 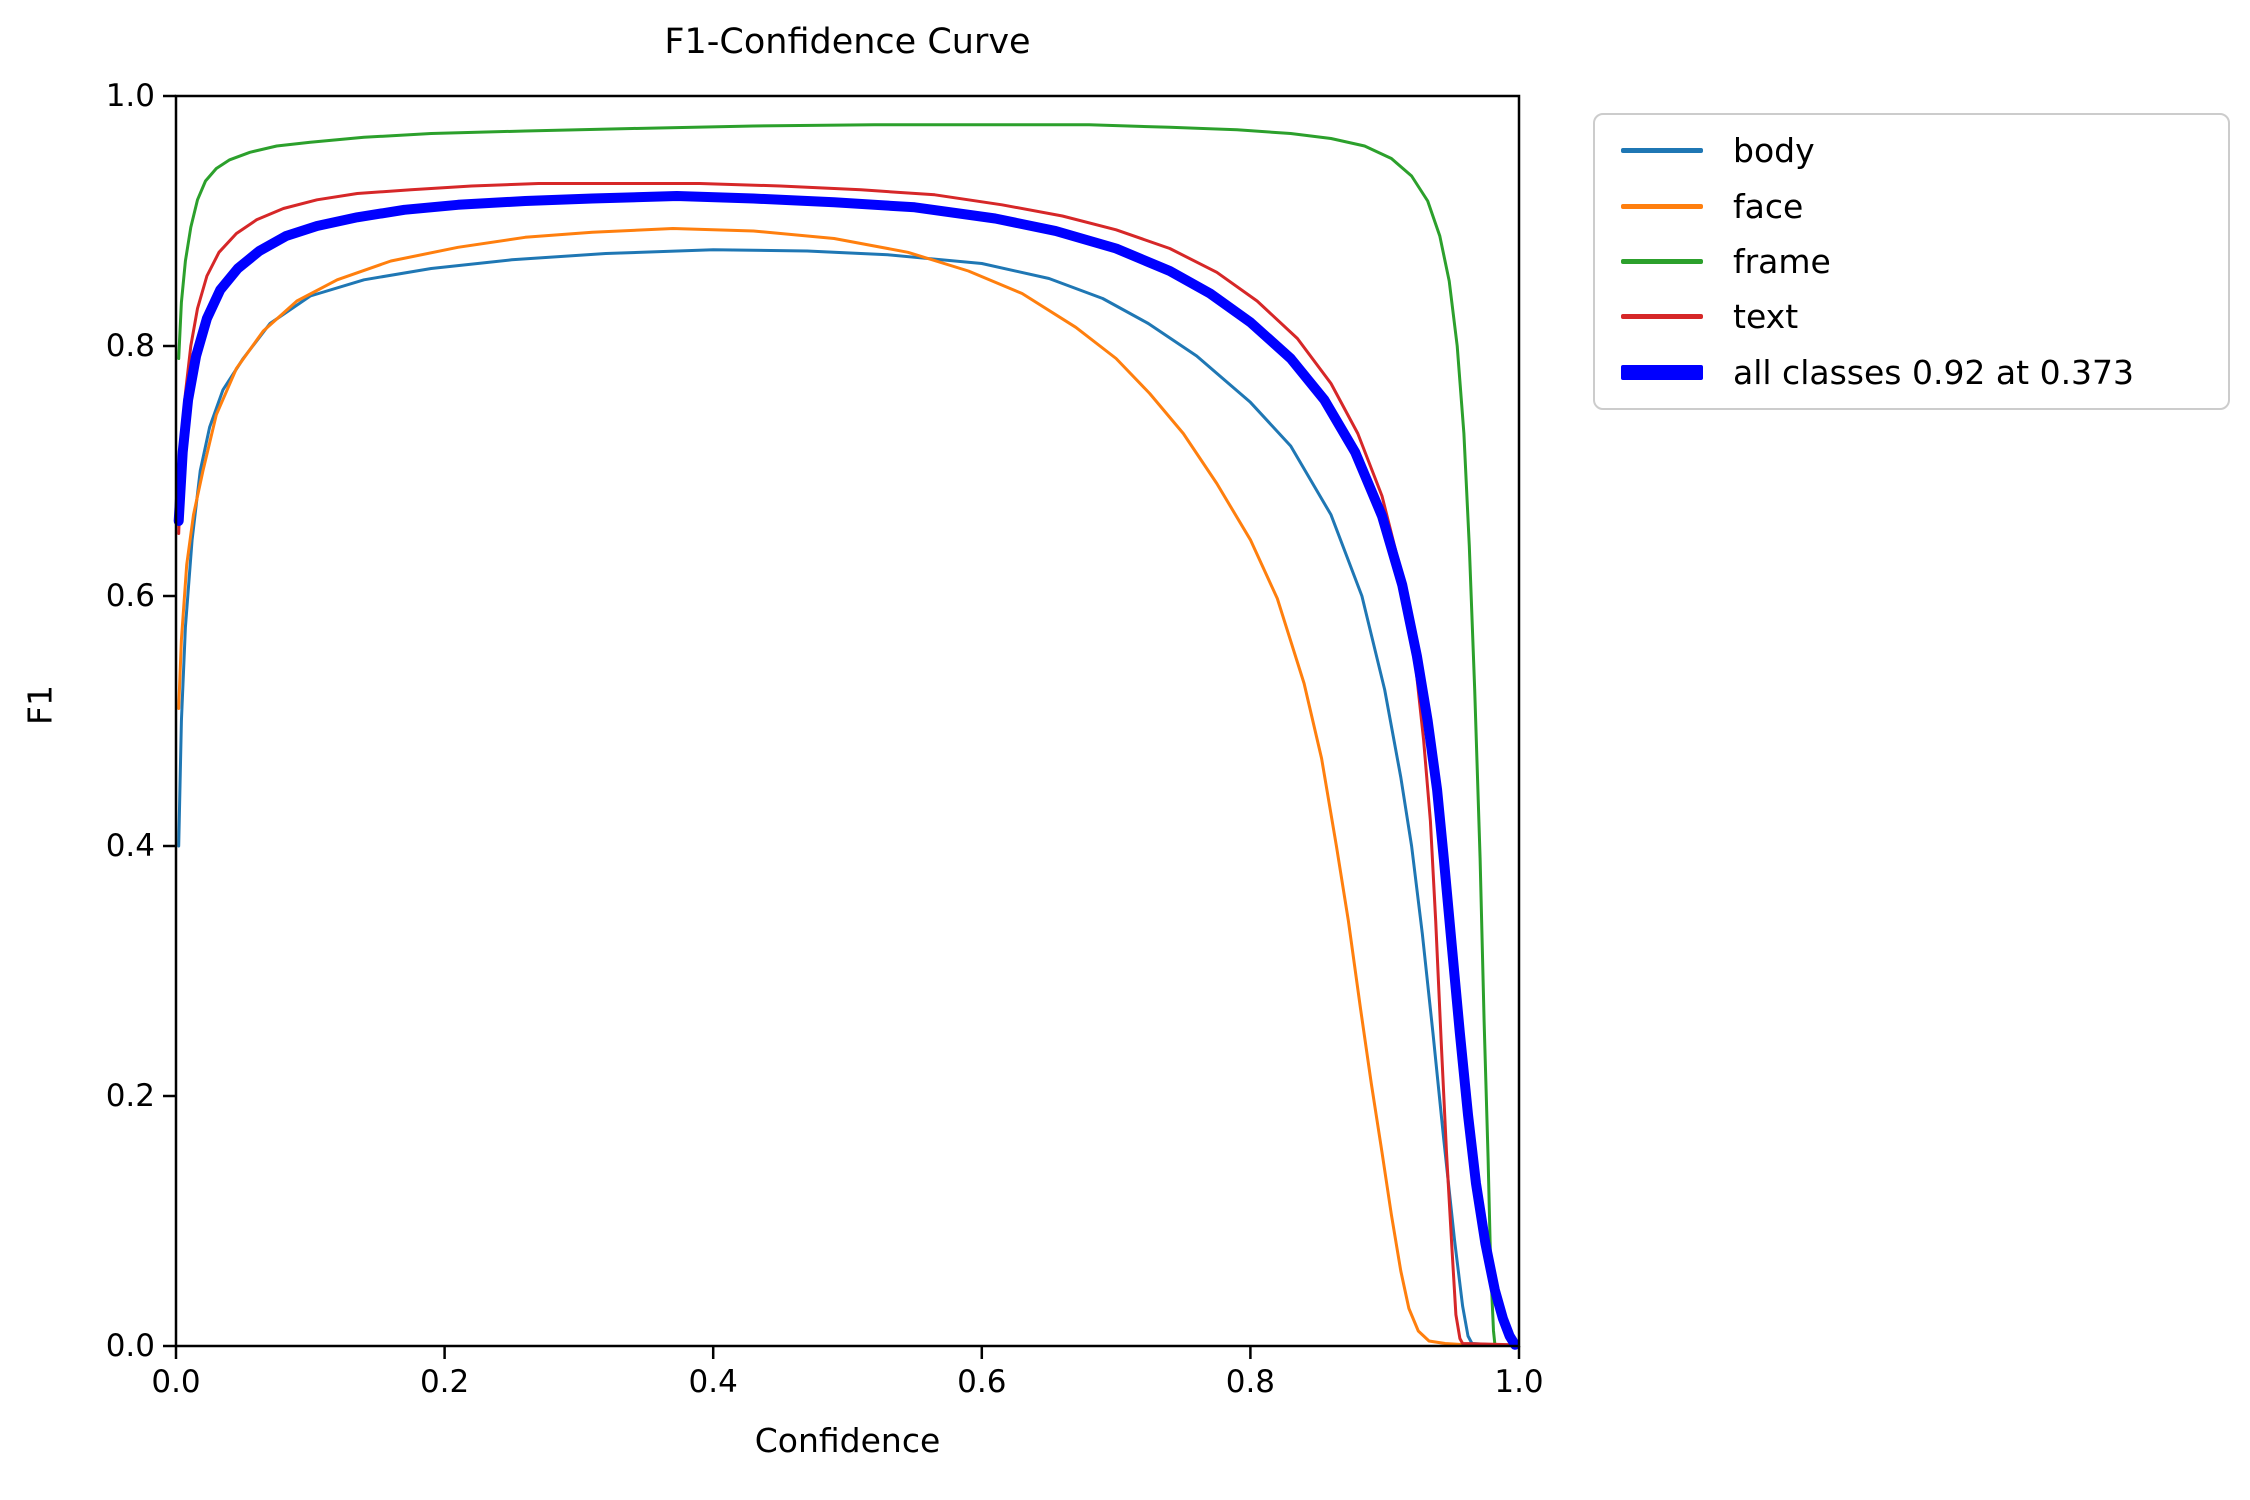 What do you see at coordinates (1768, 206) in the screenshot?
I see `legend-label: face` at bounding box center [1768, 206].